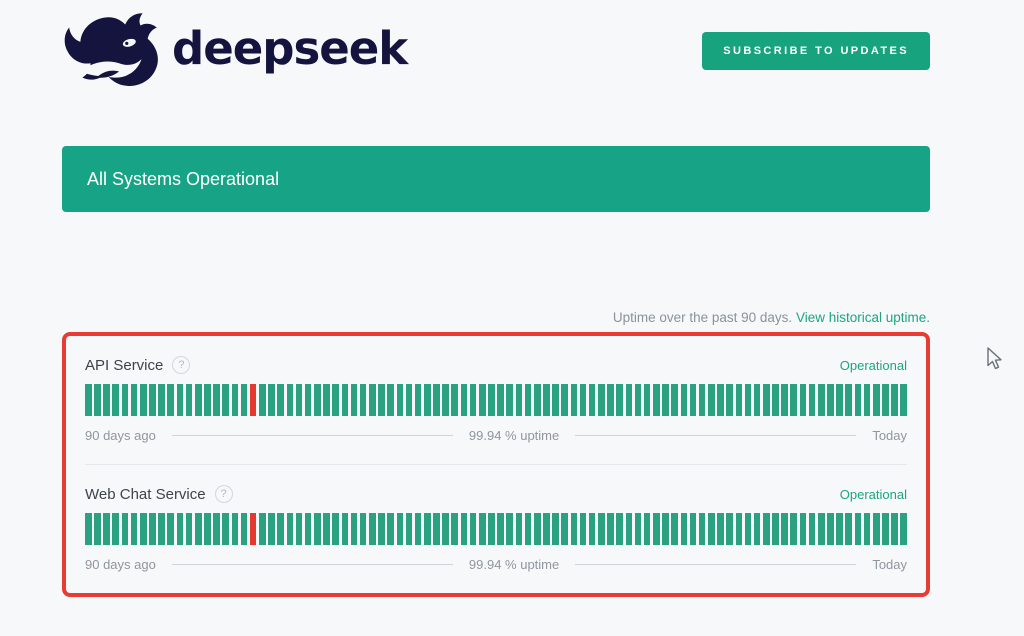  I want to click on deepseek-logo: deepseek, so click(235, 51).